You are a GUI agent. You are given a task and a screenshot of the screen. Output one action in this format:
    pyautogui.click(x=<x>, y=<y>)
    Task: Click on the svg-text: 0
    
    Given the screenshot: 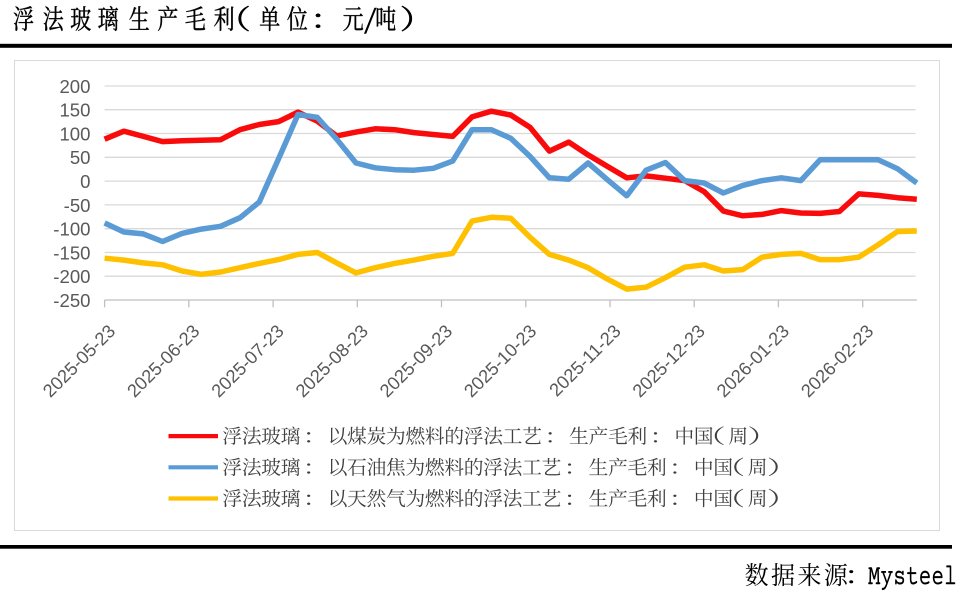 What is the action you would take?
    pyautogui.click(x=85, y=181)
    